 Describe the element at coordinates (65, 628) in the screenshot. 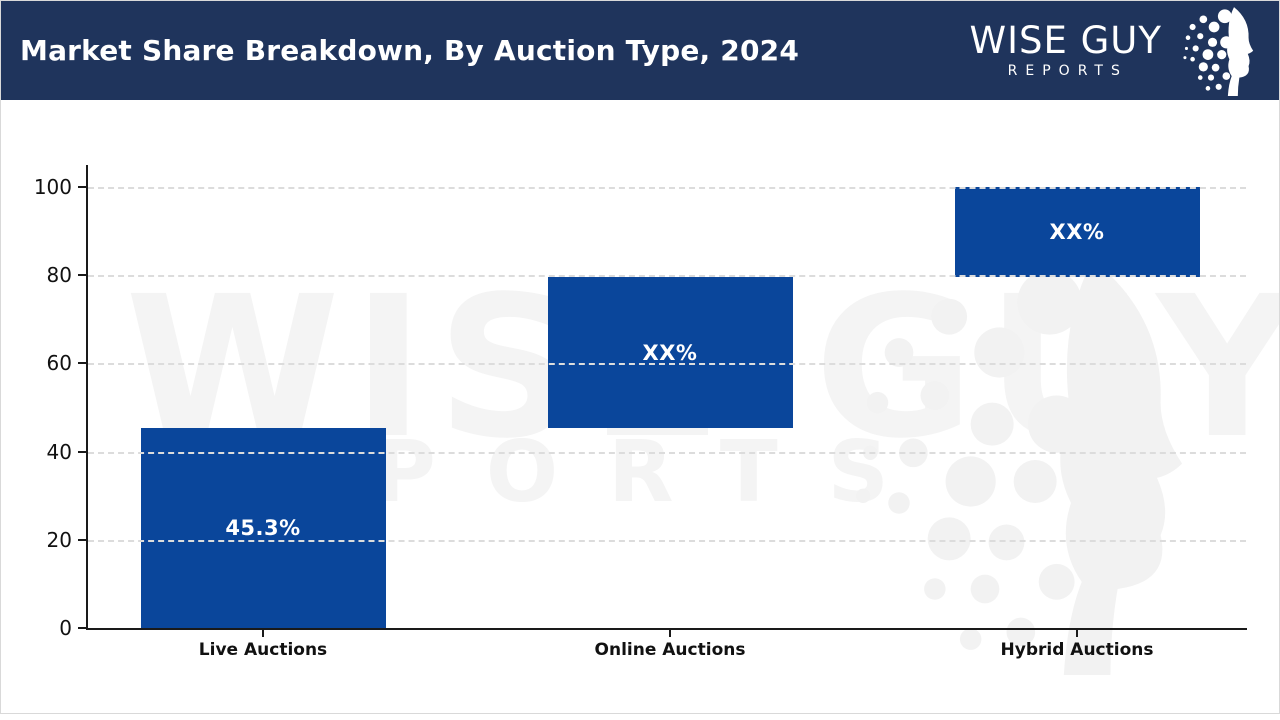

I see `y-tick-label-0: 0` at that location.